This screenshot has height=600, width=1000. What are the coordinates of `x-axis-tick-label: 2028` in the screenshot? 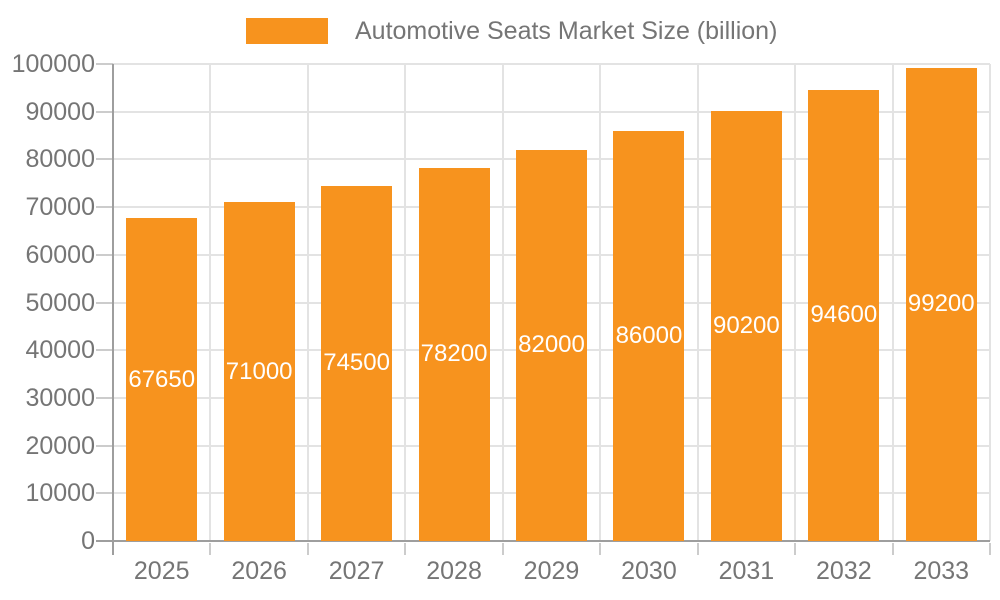 It's located at (454, 571).